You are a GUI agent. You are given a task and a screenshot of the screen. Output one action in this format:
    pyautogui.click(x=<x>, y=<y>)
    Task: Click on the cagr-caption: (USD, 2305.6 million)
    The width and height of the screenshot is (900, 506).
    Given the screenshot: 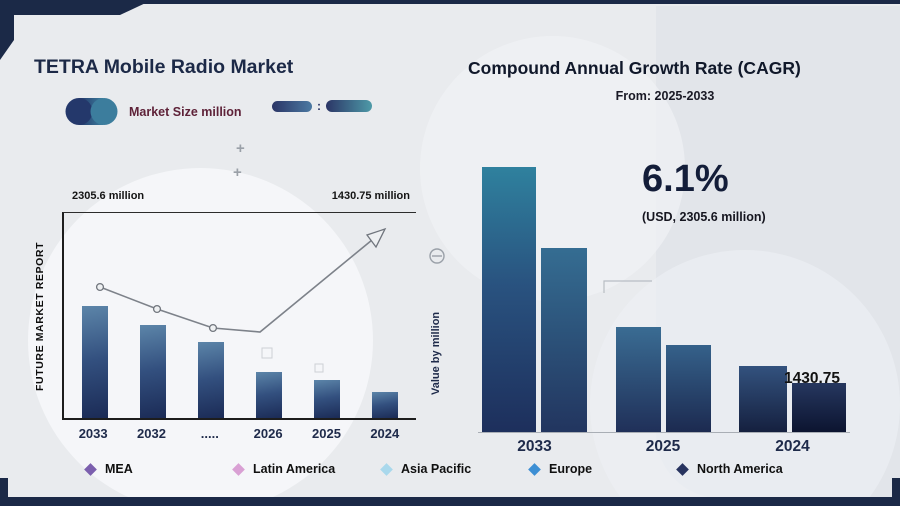 What is the action you would take?
    pyautogui.click(x=704, y=217)
    